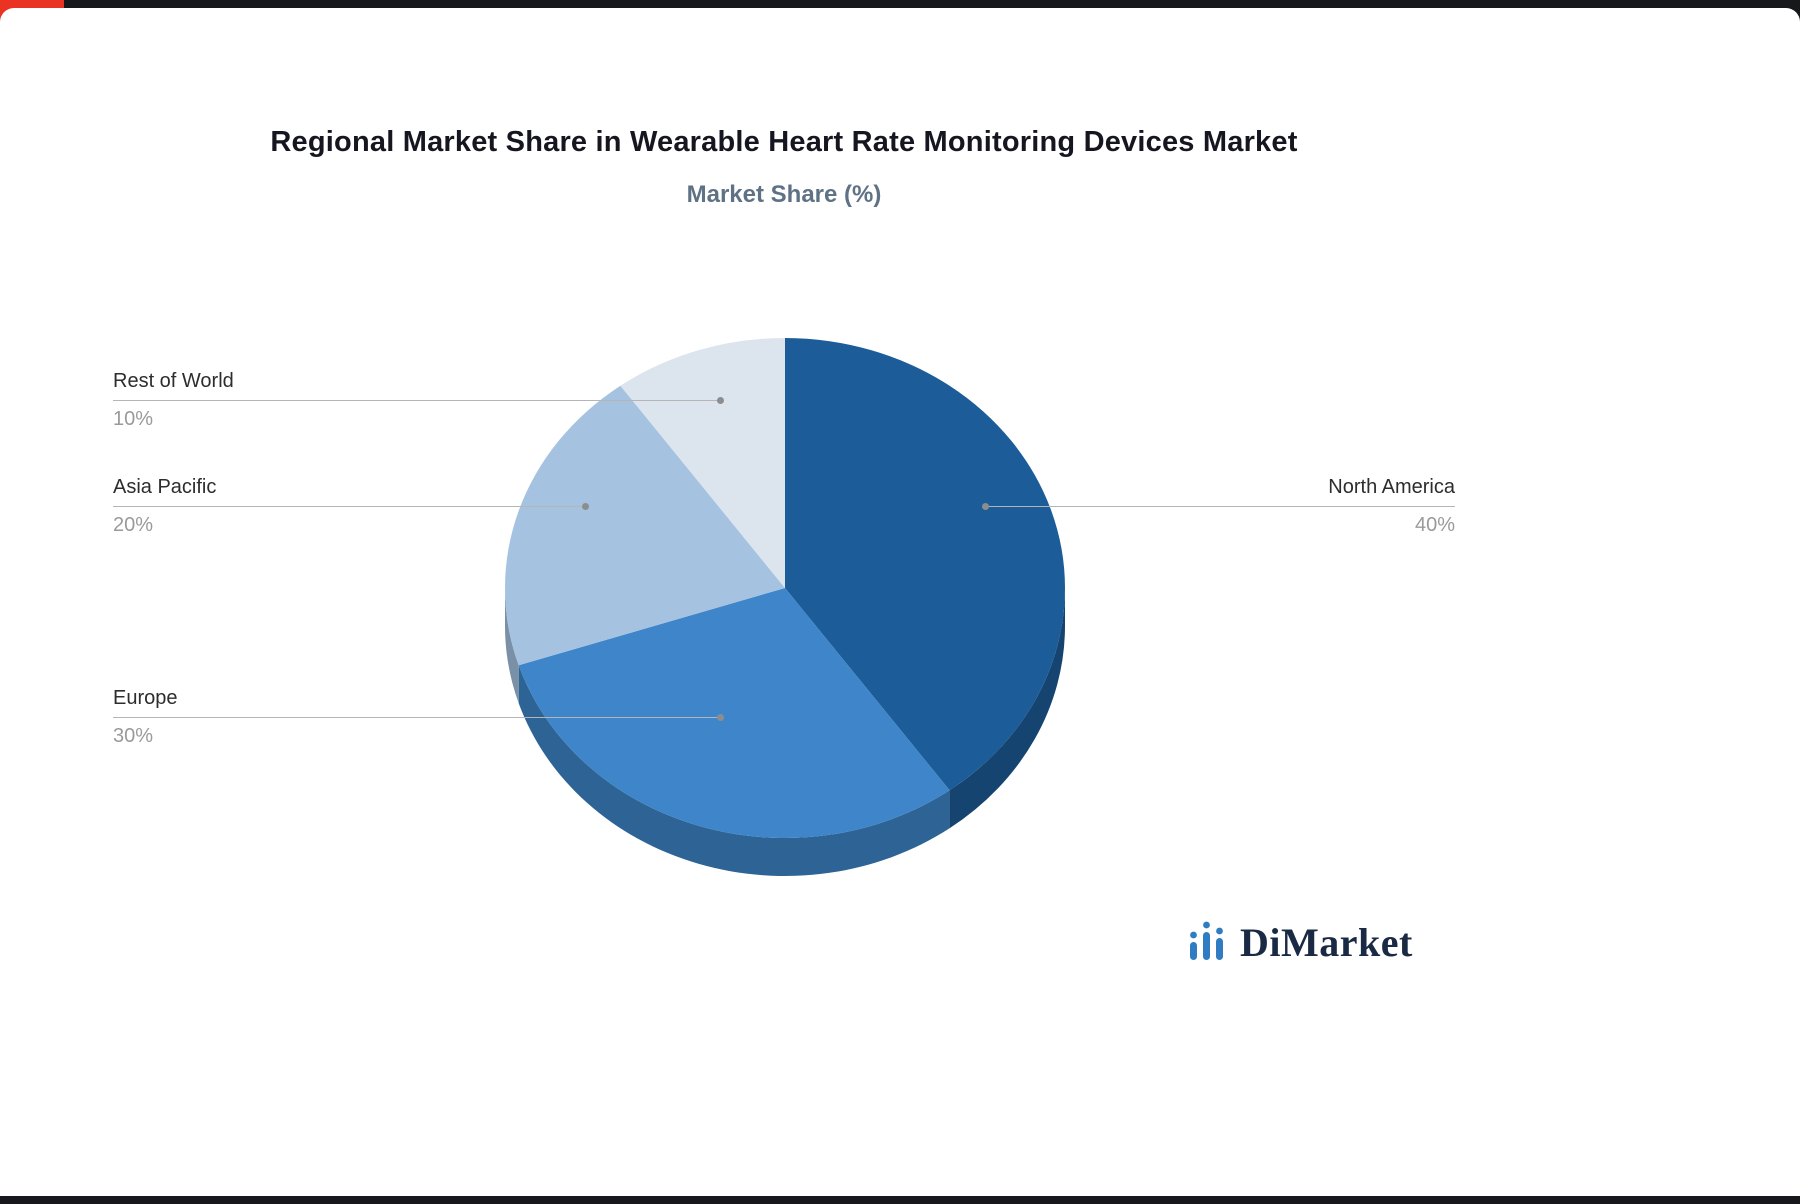 Image resolution: width=1800 pixels, height=1204 pixels. Describe the element at coordinates (1220, 506) in the screenshot. I see `leader-line-north-america` at that location.